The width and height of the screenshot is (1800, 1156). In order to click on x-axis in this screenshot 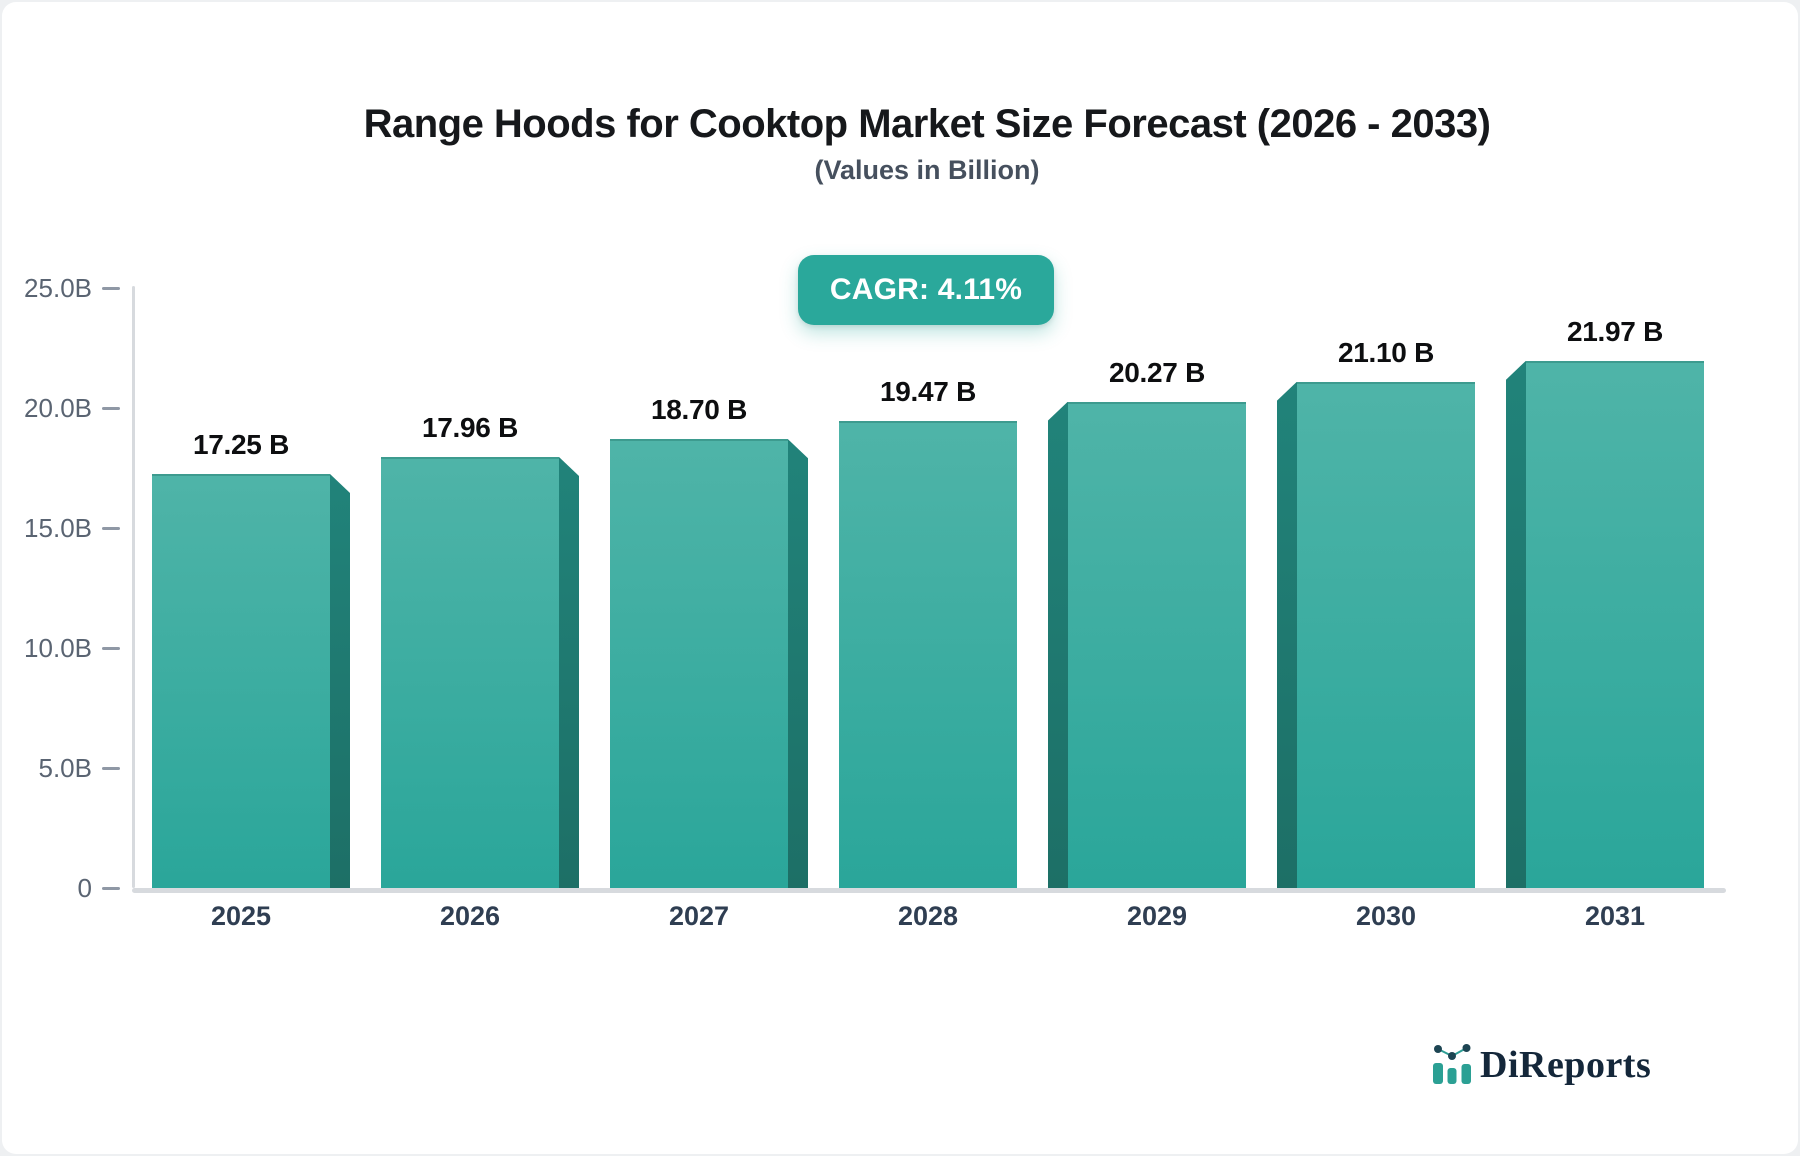, I will do `click(929, 890)`.